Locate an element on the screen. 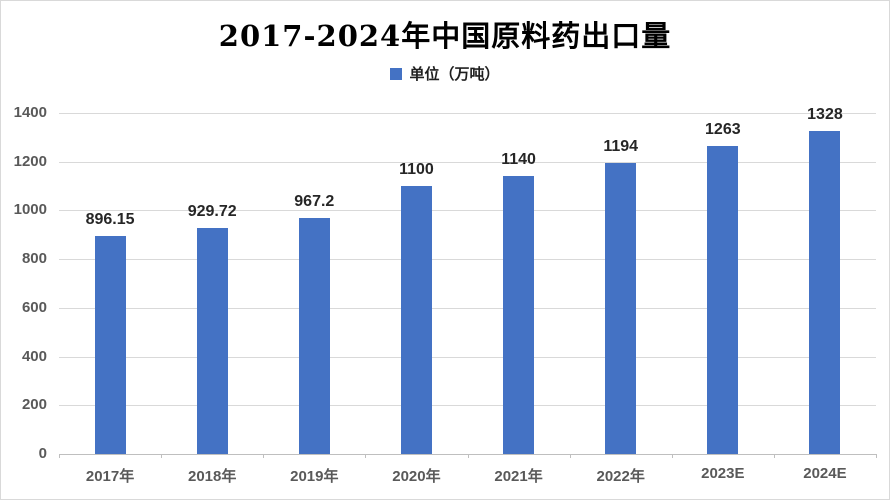 The width and height of the screenshot is (890, 500). bar-value-label: 896.15 is located at coordinates (110, 219).